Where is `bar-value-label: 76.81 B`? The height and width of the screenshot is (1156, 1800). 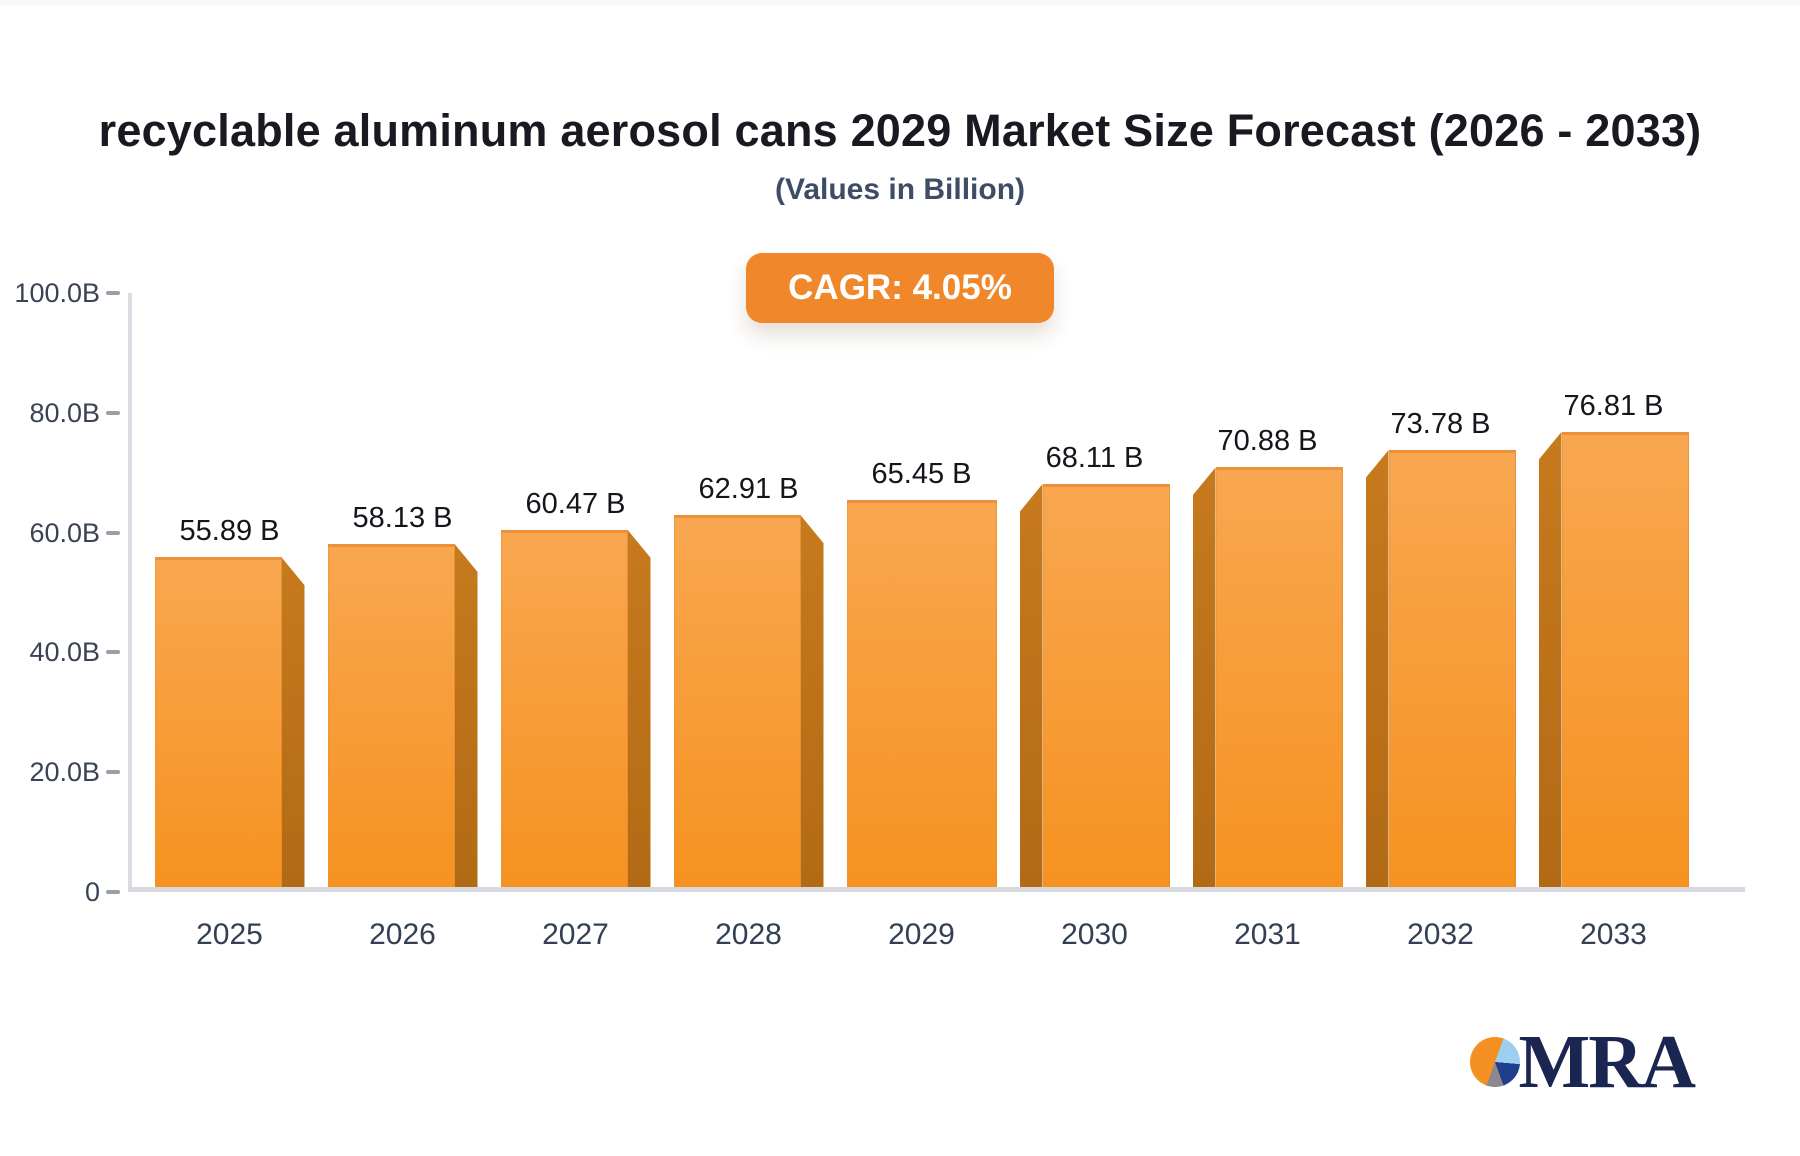
bar-value-label: 76.81 B is located at coordinates (1613, 405).